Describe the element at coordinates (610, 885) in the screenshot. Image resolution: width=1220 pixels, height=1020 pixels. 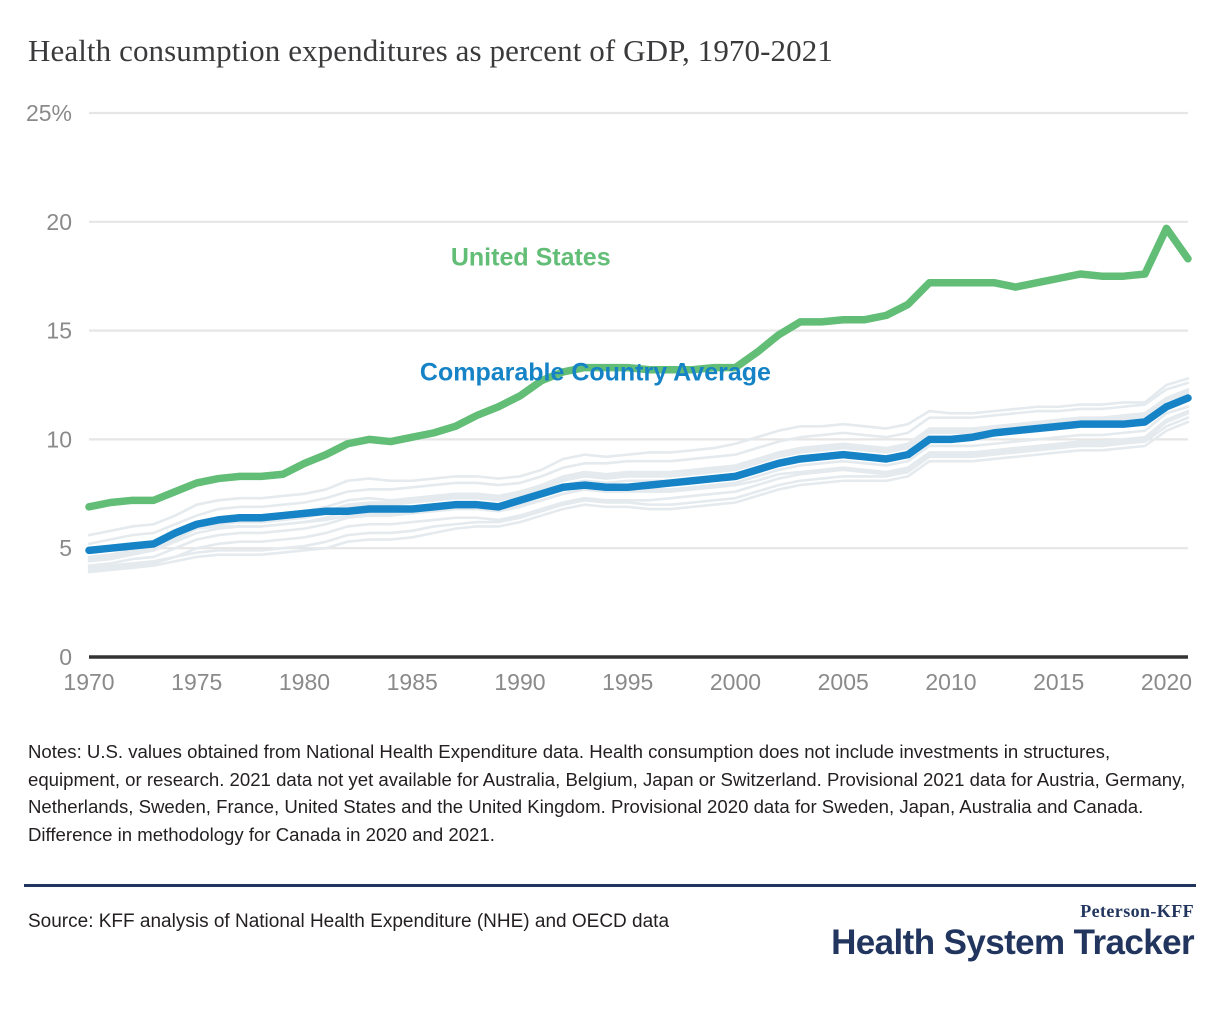
I see `footer-divider` at that location.